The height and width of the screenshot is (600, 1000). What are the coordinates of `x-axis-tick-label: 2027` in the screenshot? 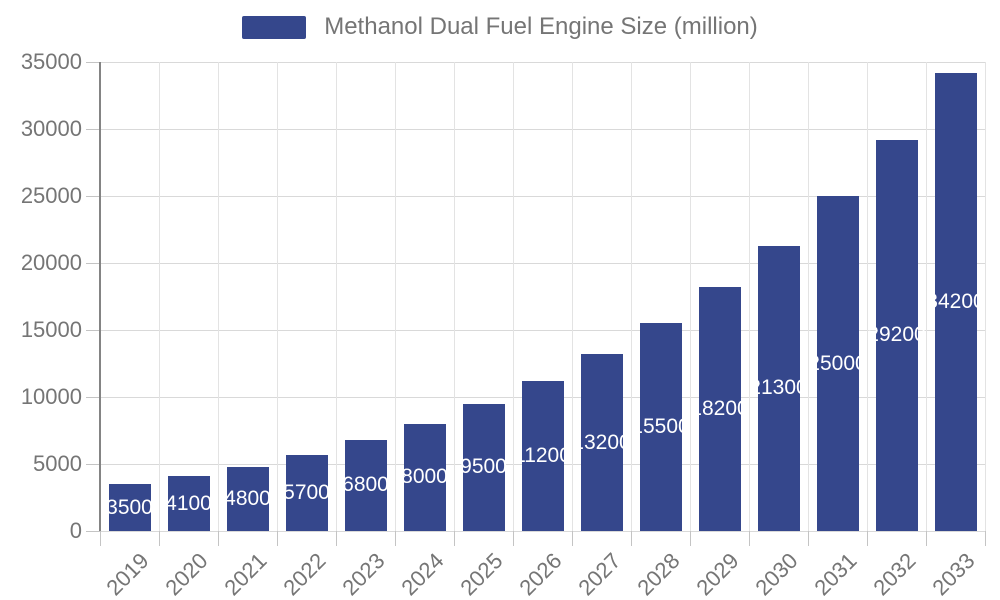 It's located at (599, 574).